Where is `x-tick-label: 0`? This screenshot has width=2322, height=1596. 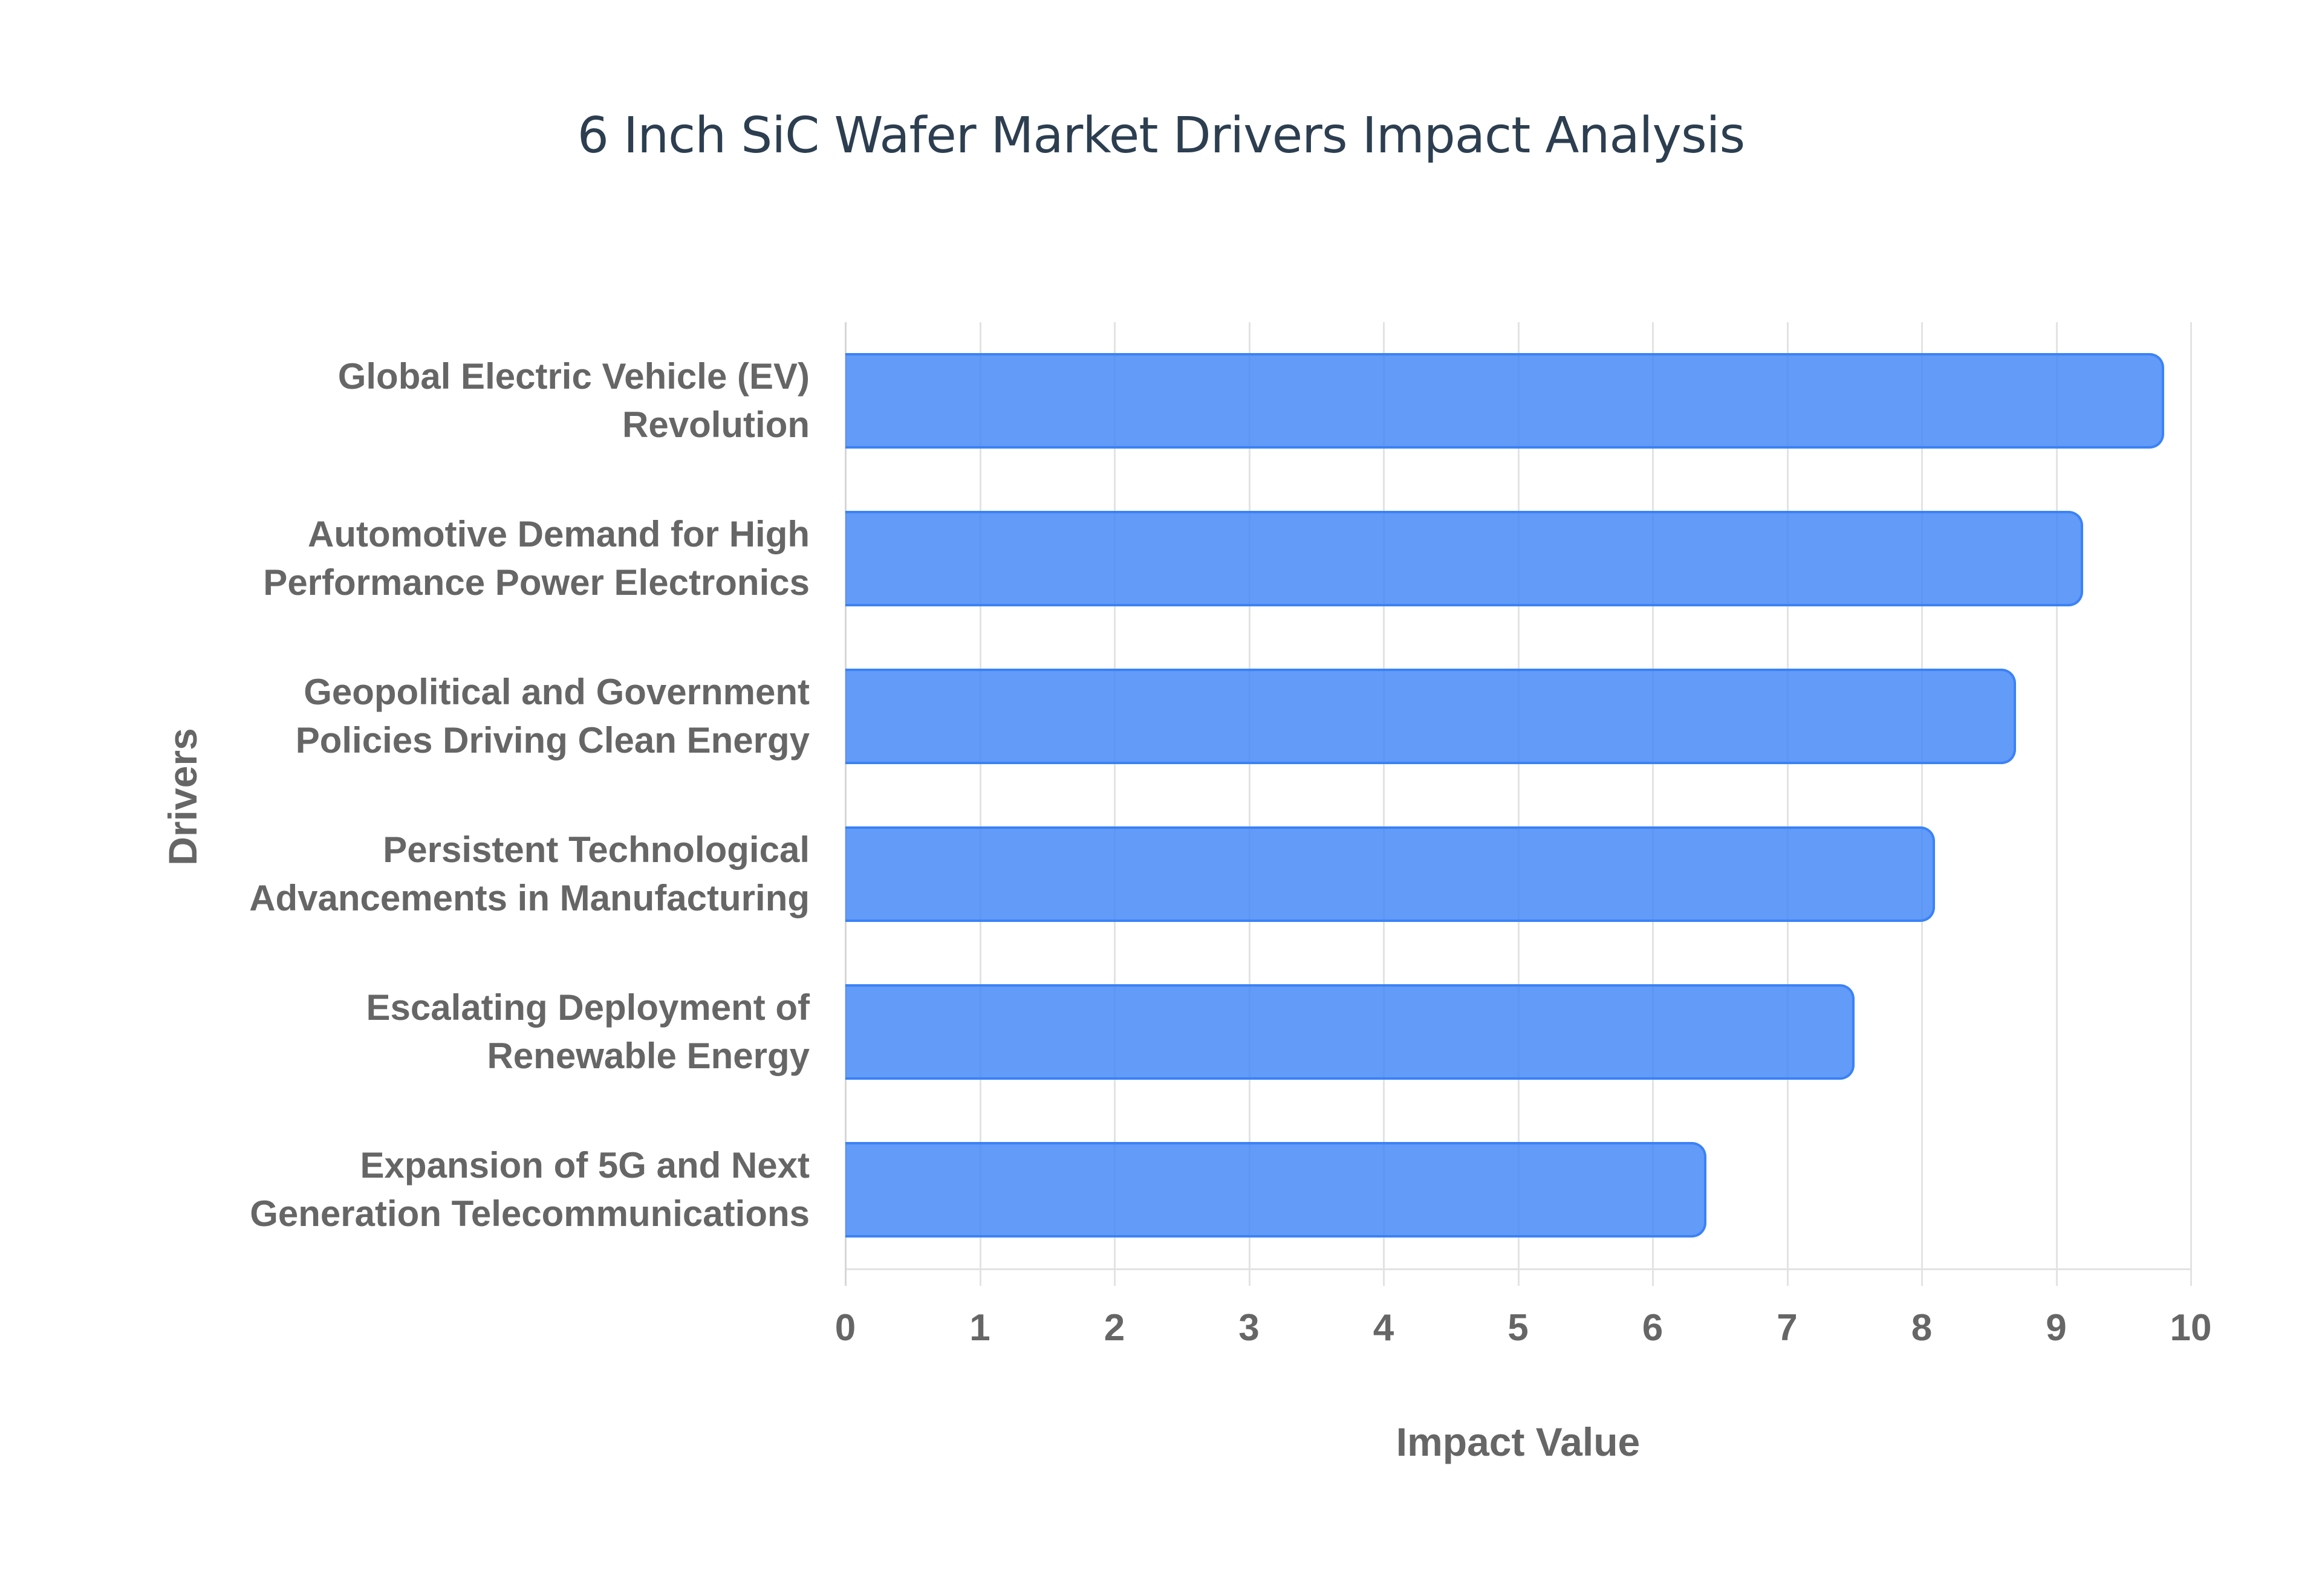 x-tick-label: 0 is located at coordinates (845, 1328).